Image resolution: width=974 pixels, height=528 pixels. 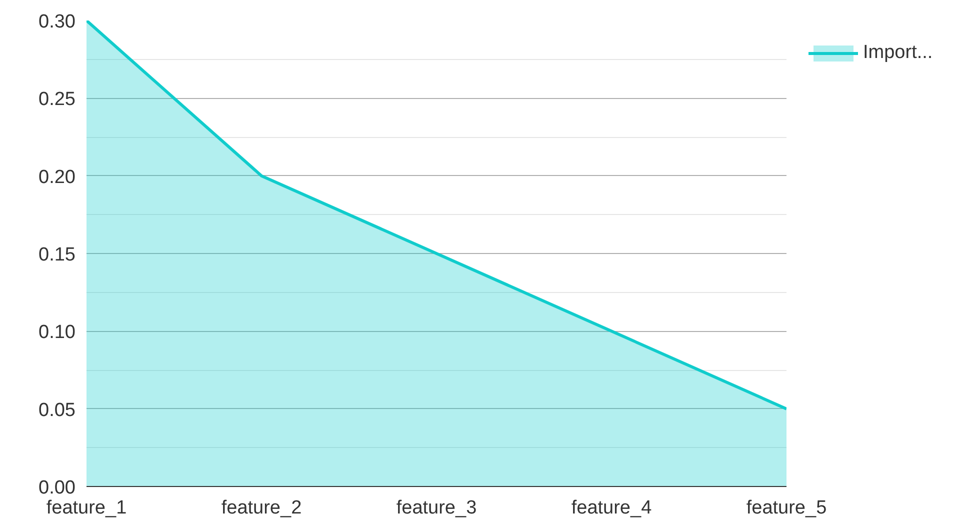 What do you see at coordinates (57, 410) in the screenshot?
I see `y-tick-label: 0.05` at bounding box center [57, 410].